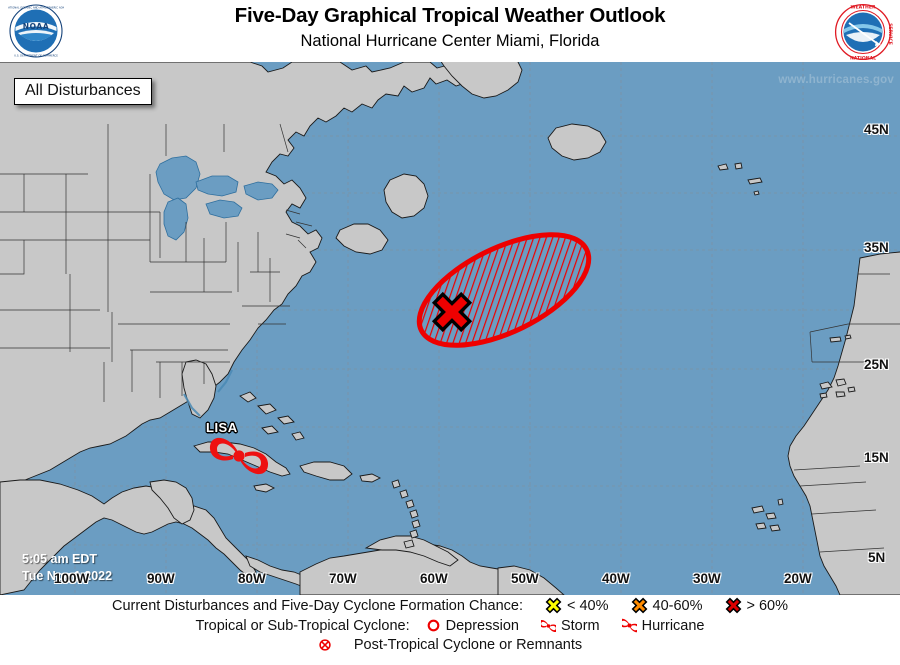 This screenshot has width=900, height=665. I want to click on coastline-shading, so click(208, 393).